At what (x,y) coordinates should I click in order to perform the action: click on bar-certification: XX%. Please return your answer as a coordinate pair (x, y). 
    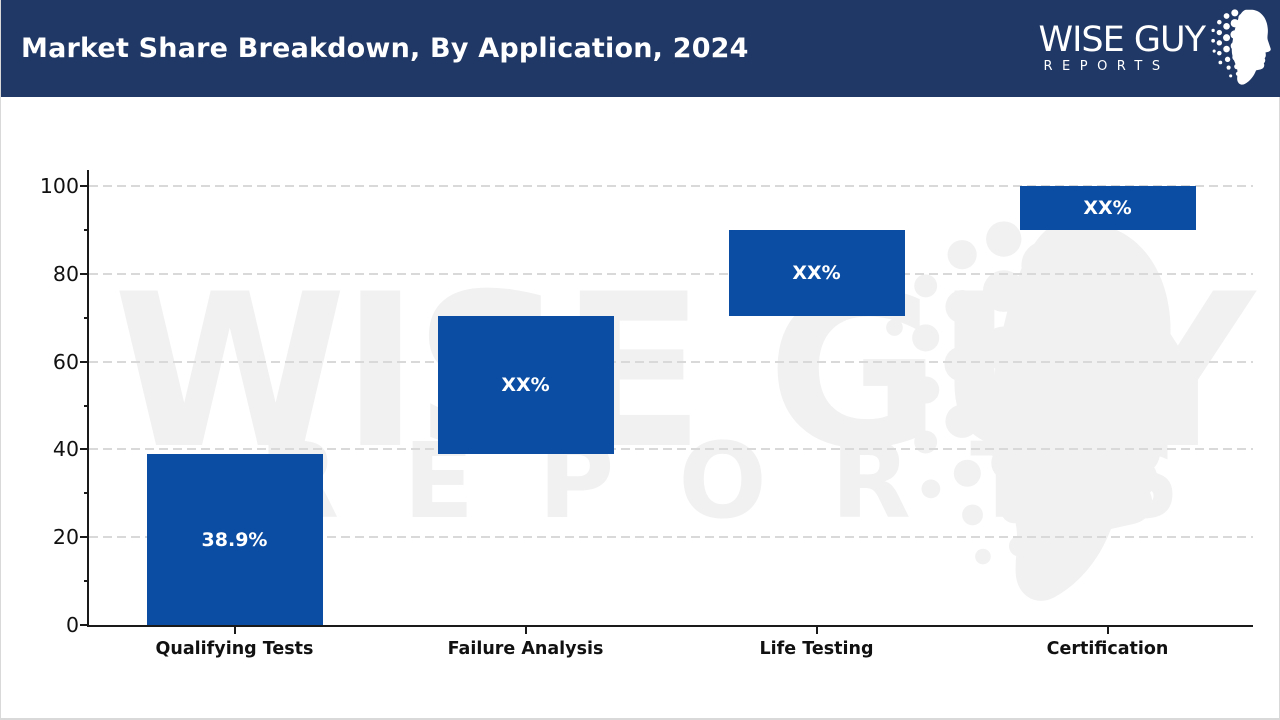
    Looking at the image, I should click on (1107, 208).